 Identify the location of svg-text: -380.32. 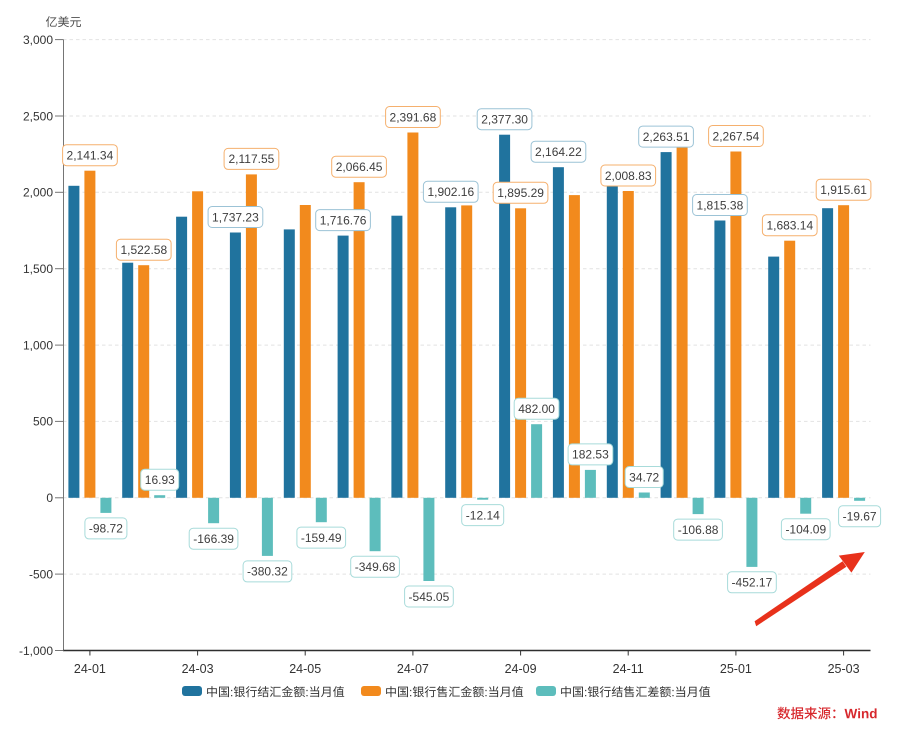
(267, 572).